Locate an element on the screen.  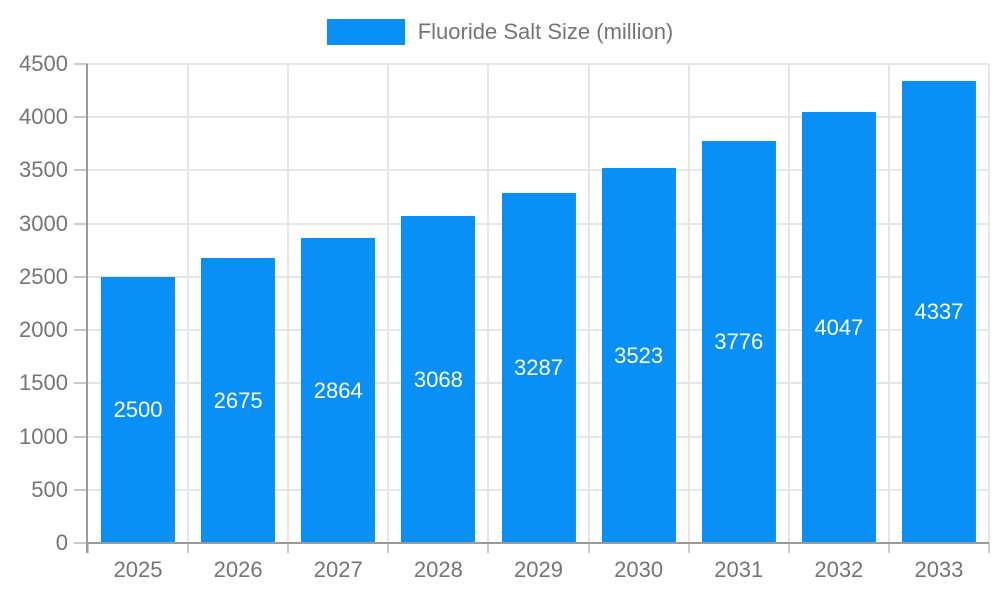
bar: 4337 is located at coordinates (938, 312).